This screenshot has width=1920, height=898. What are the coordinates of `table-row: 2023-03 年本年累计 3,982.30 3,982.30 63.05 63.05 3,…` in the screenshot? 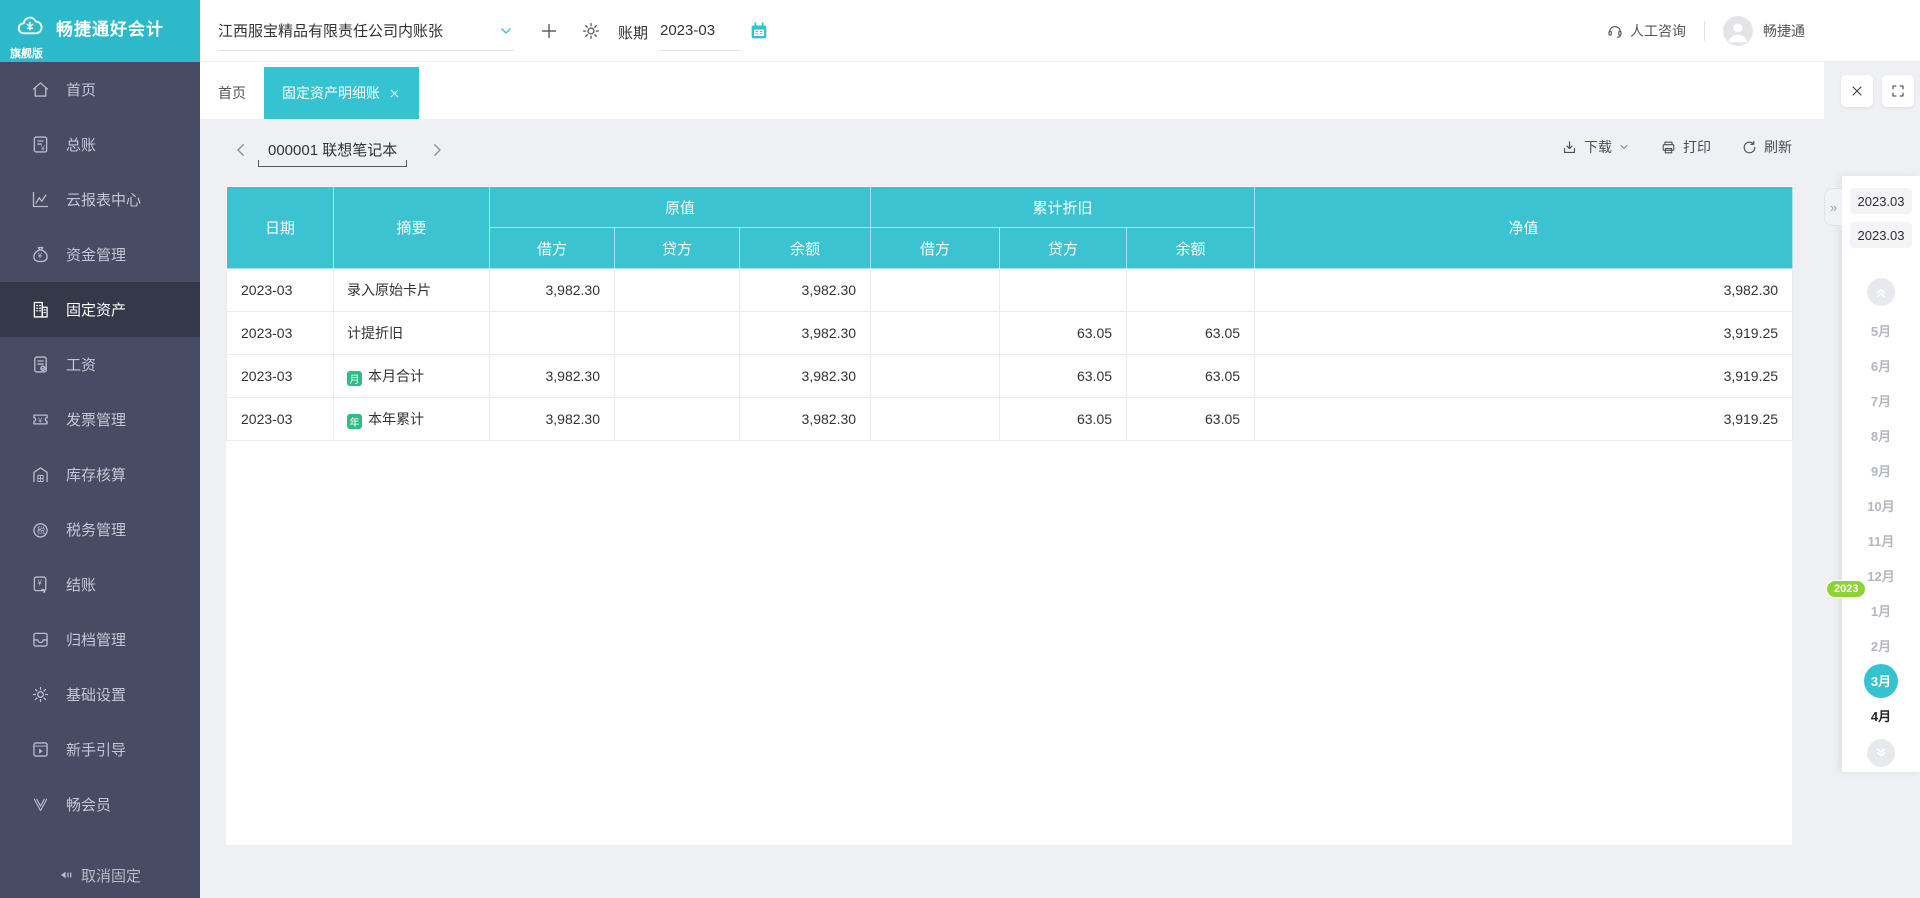 It's located at (1010, 419).